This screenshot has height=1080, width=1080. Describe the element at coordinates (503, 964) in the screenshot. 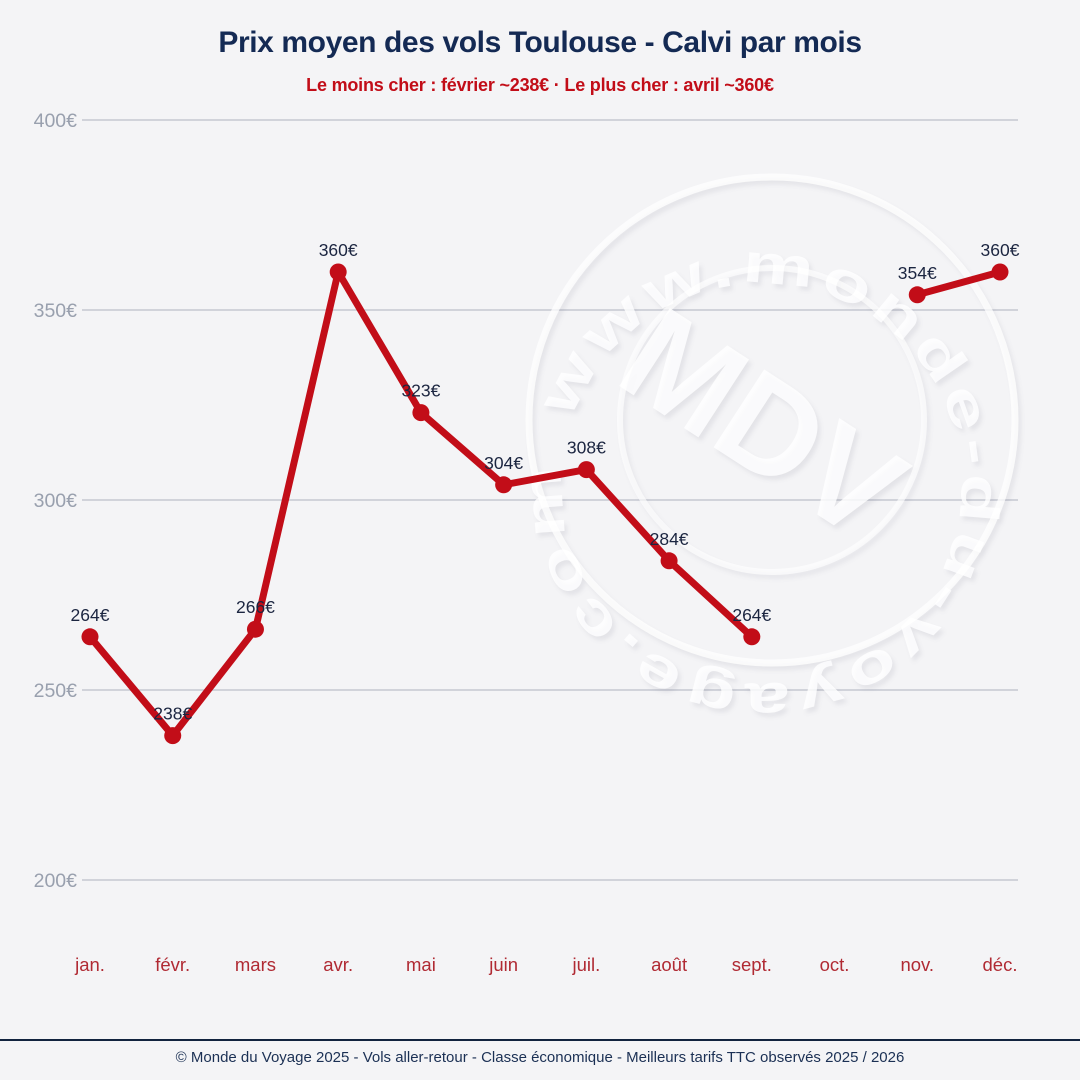

I see `month-label: juin` at that location.